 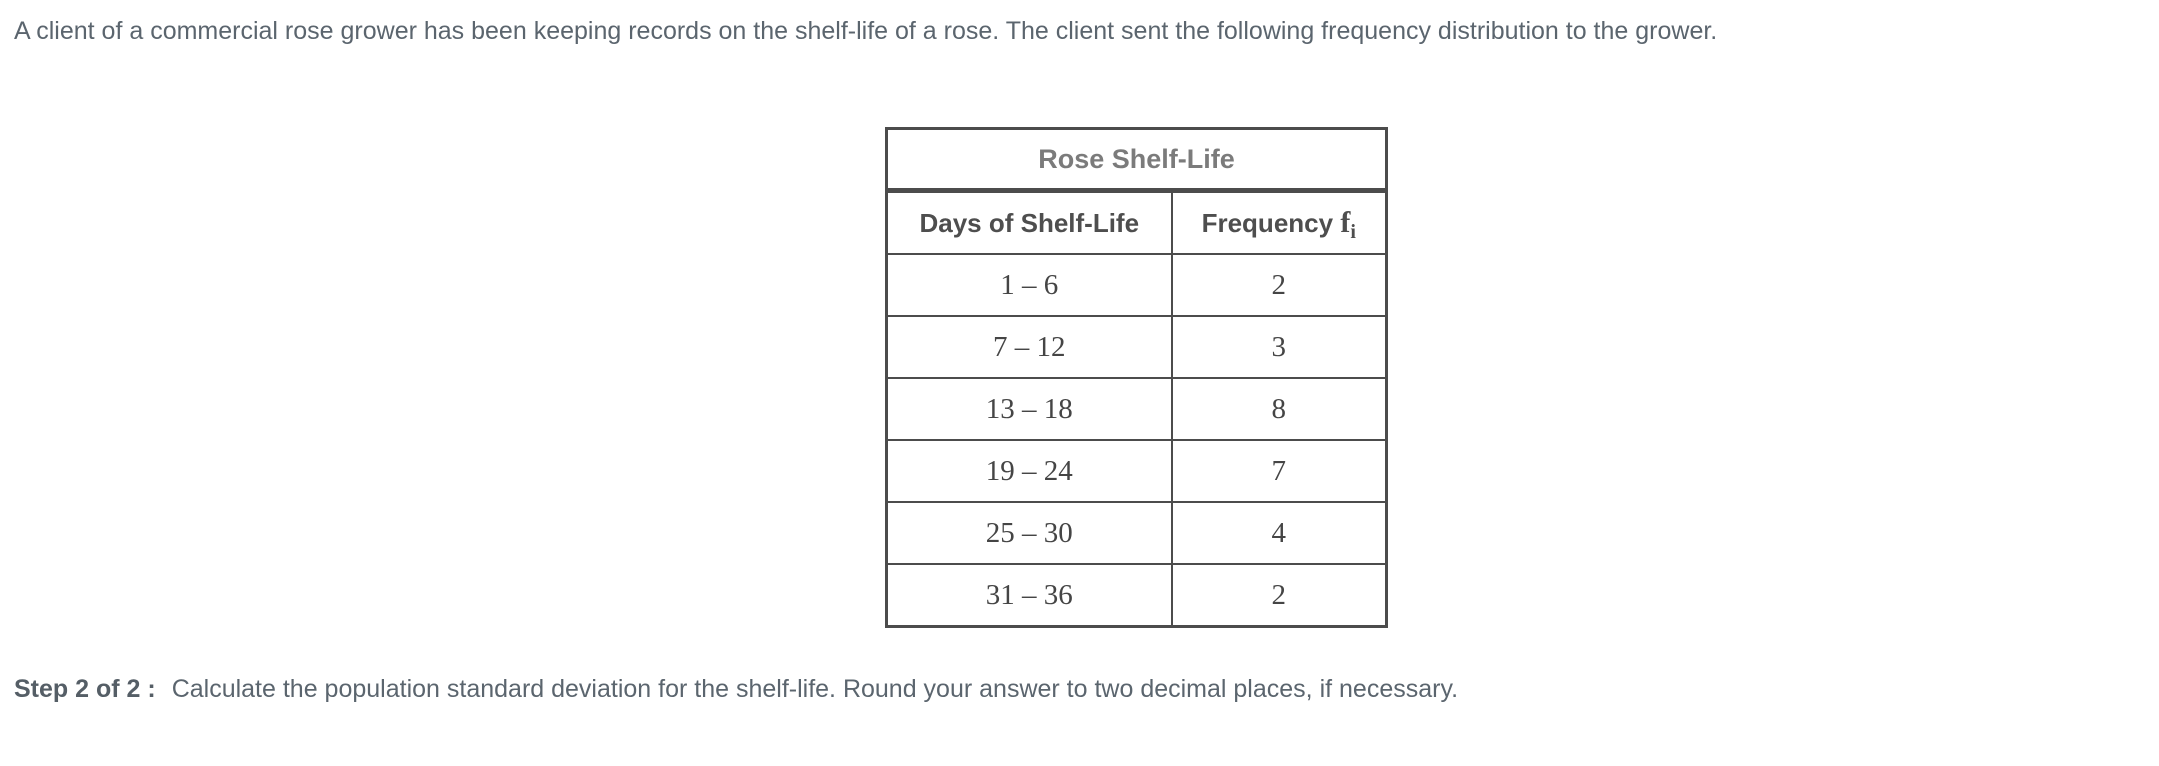 What do you see at coordinates (1279, 347) in the screenshot?
I see `frequency-cell: 3` at bounding box center [1279, 347].